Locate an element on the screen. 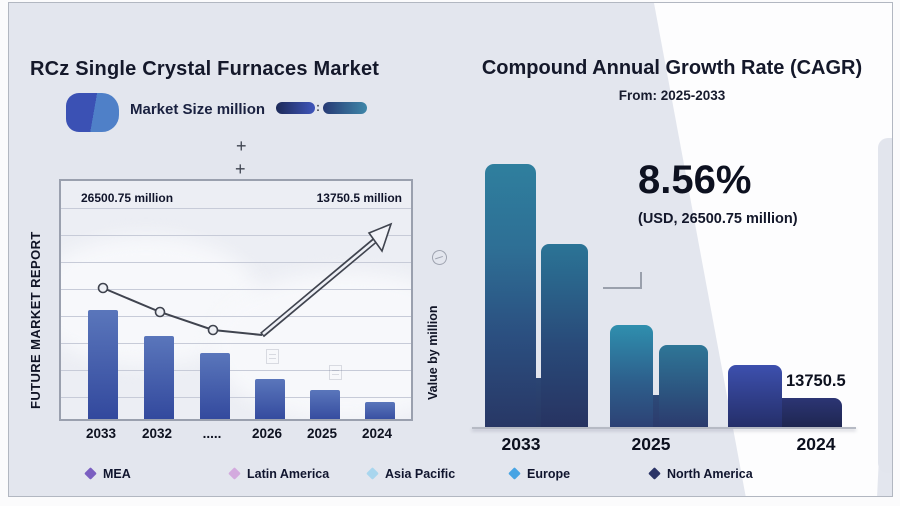 This screenshot has width=900, height=506. right-edge-decor is located at coordinates (885, 305).